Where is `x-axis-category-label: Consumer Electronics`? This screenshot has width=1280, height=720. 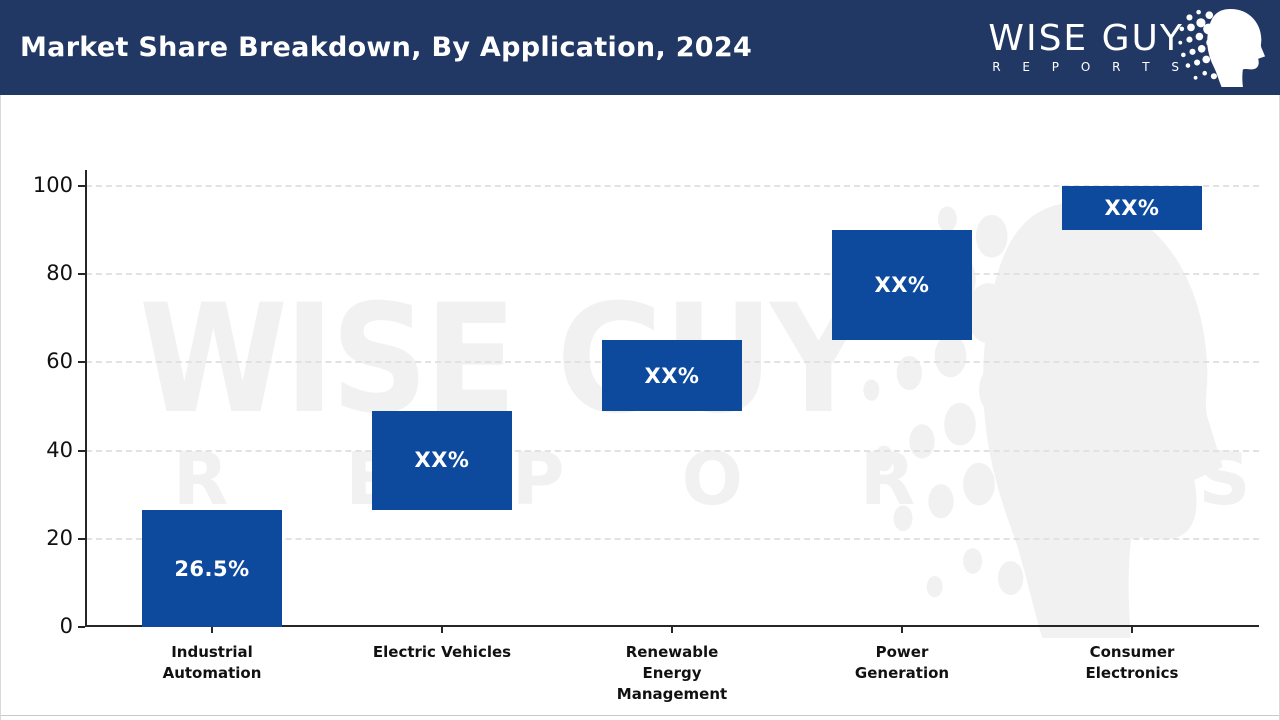
x-axis-category-label: Consumer Electronics is located at coordinates (1132, 662).